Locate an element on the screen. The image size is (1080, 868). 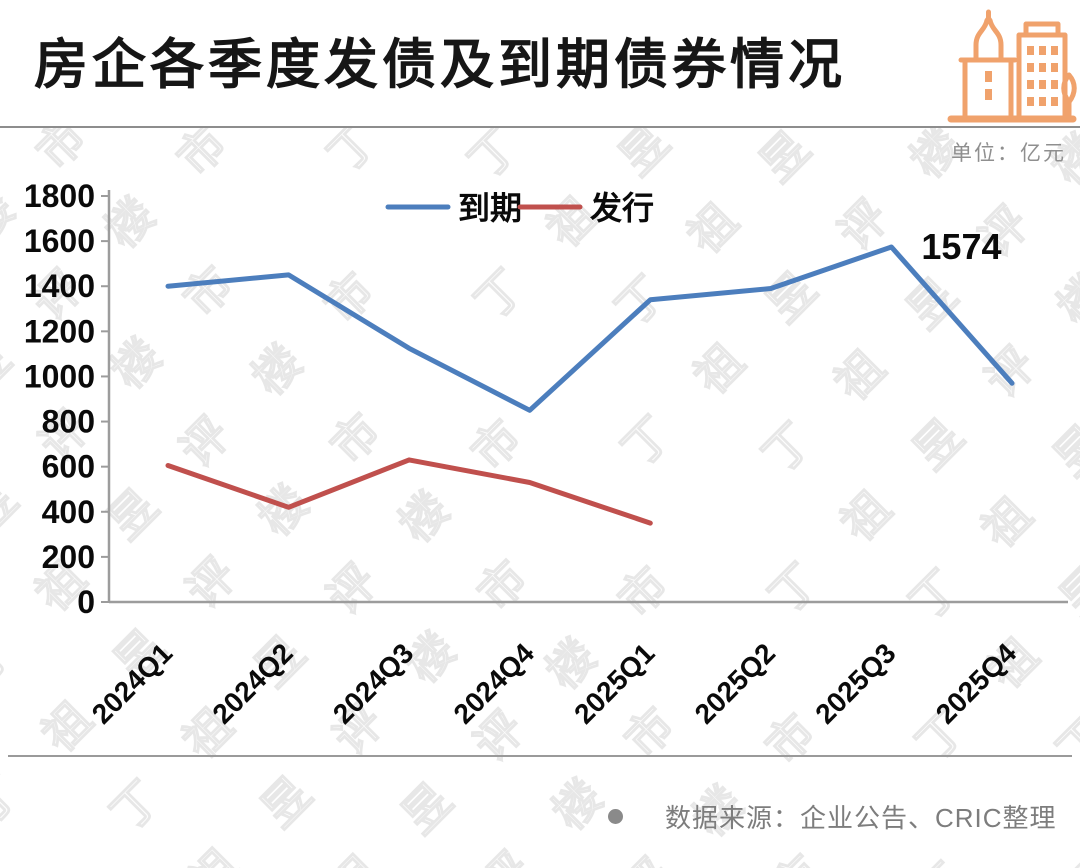
source-footer: 数据来源：企业公告、CRIC整理 is located at coordinates (832, 816).